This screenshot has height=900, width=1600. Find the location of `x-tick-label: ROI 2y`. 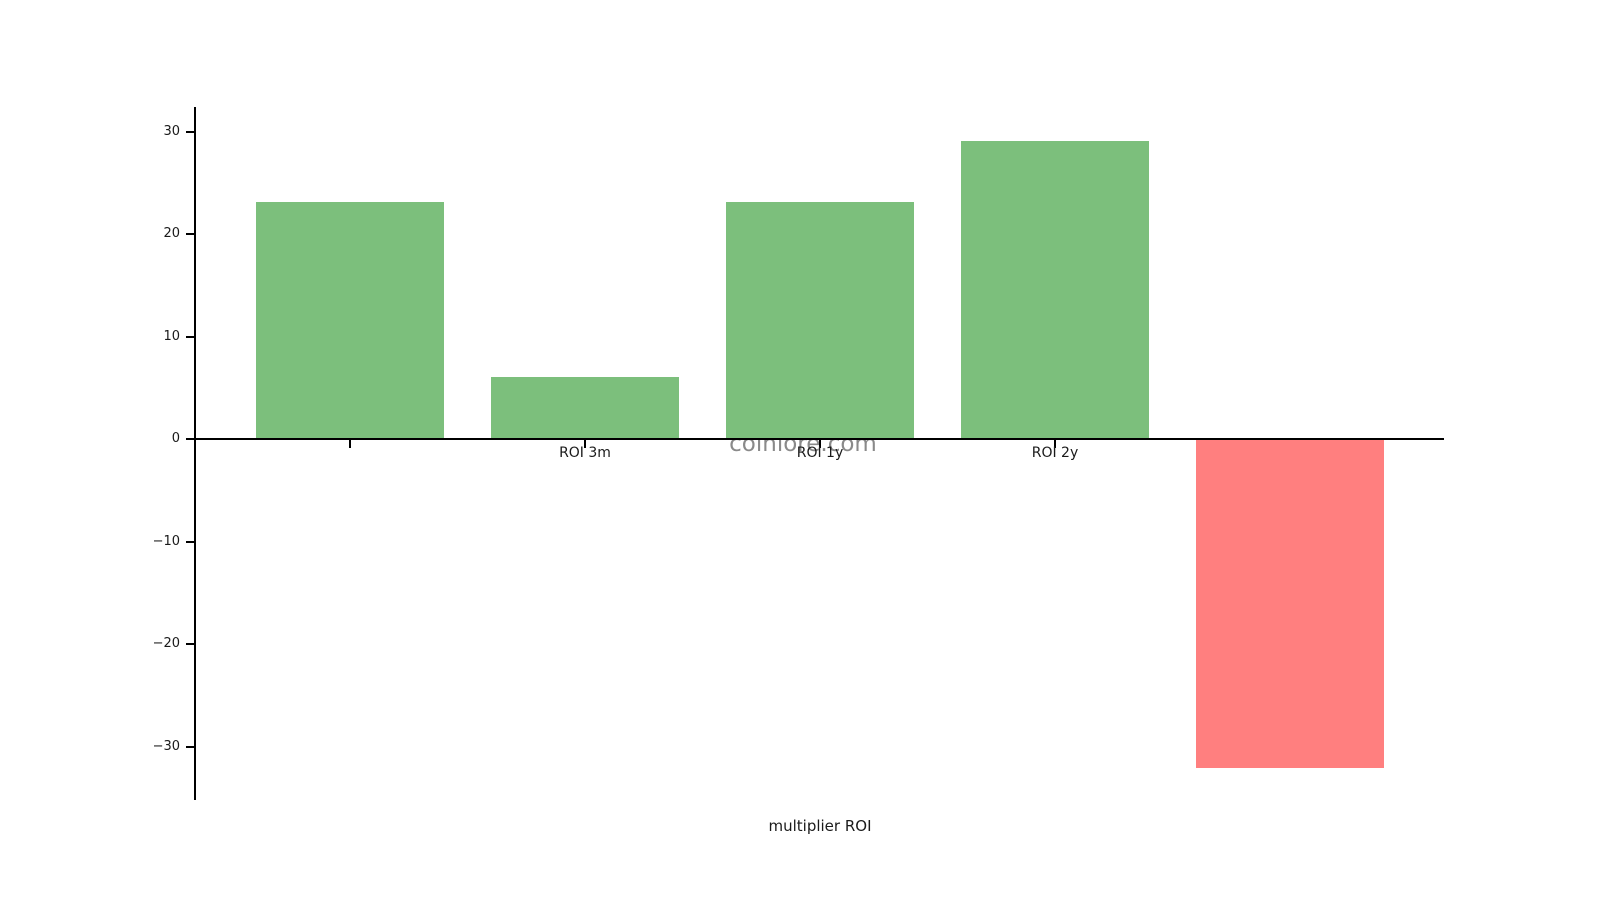

x-tick-label: ROI 2y is located at coordinates (1055, 453).